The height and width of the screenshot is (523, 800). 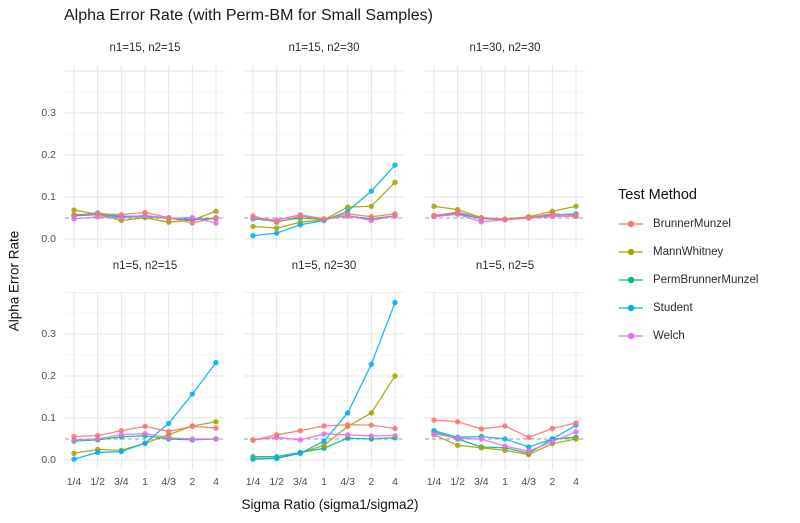 What do you see at coordinates (324, 266) in the screenshot?
I see `facet-strip-label: n1=5, n2=30` at bounding box center [324, 266].